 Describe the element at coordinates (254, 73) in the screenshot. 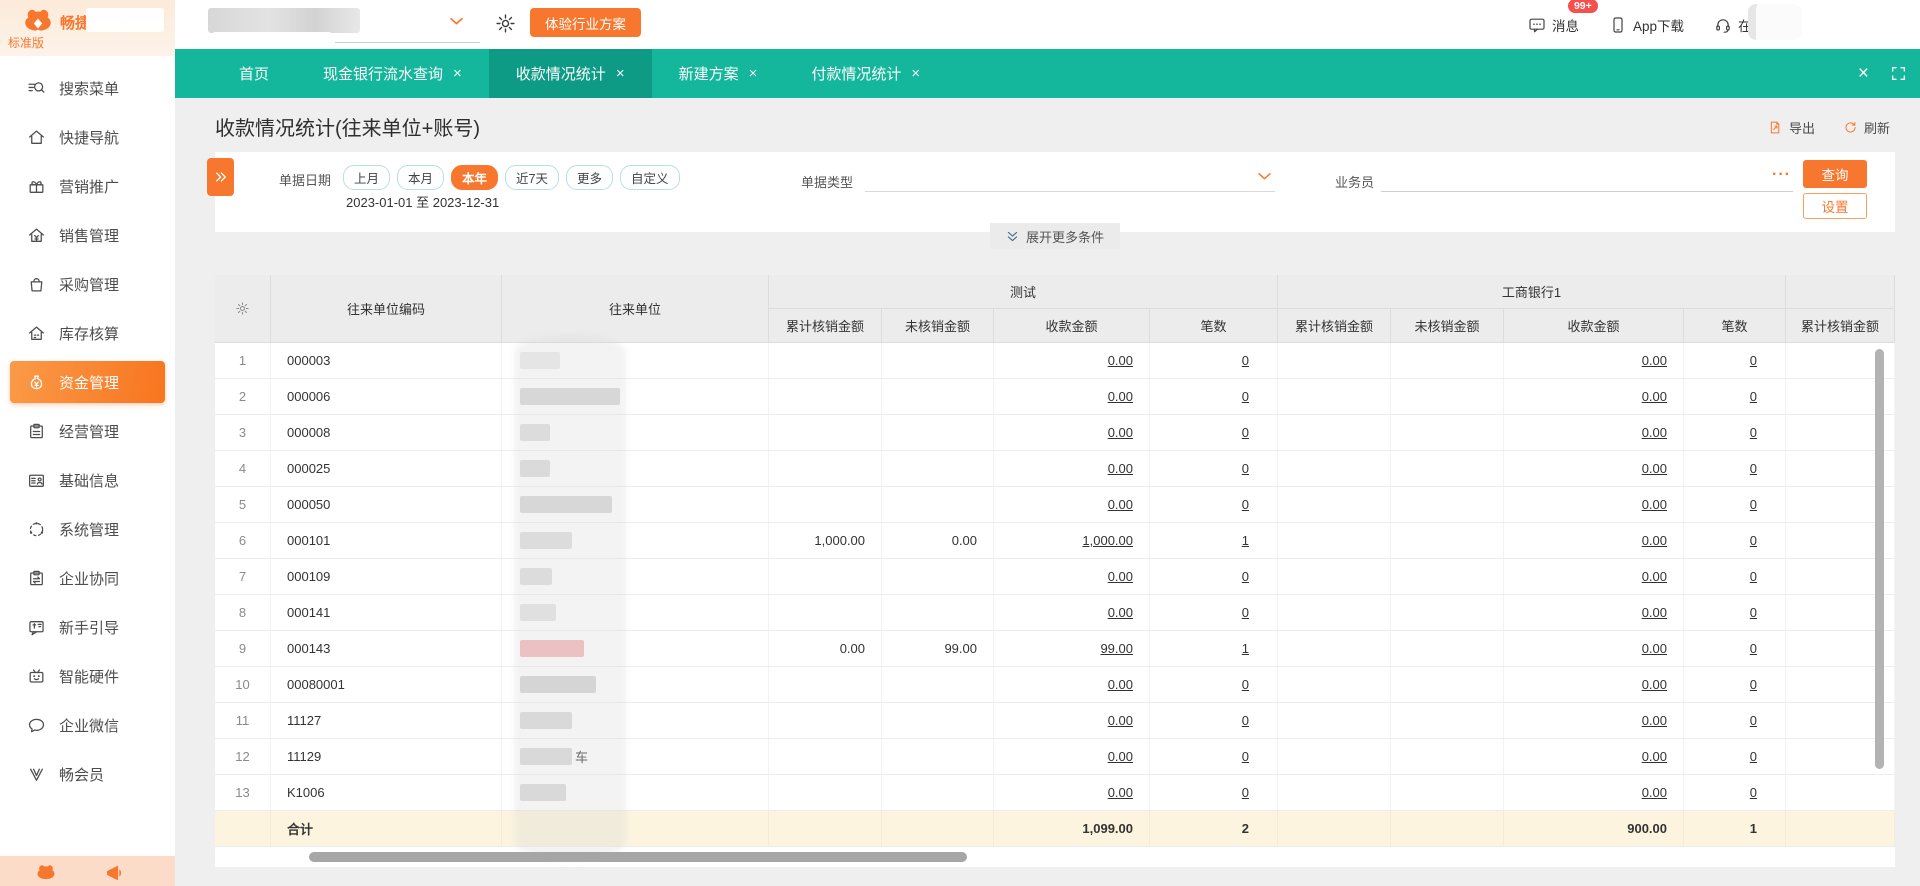

I see `tab: 首页` at that location.